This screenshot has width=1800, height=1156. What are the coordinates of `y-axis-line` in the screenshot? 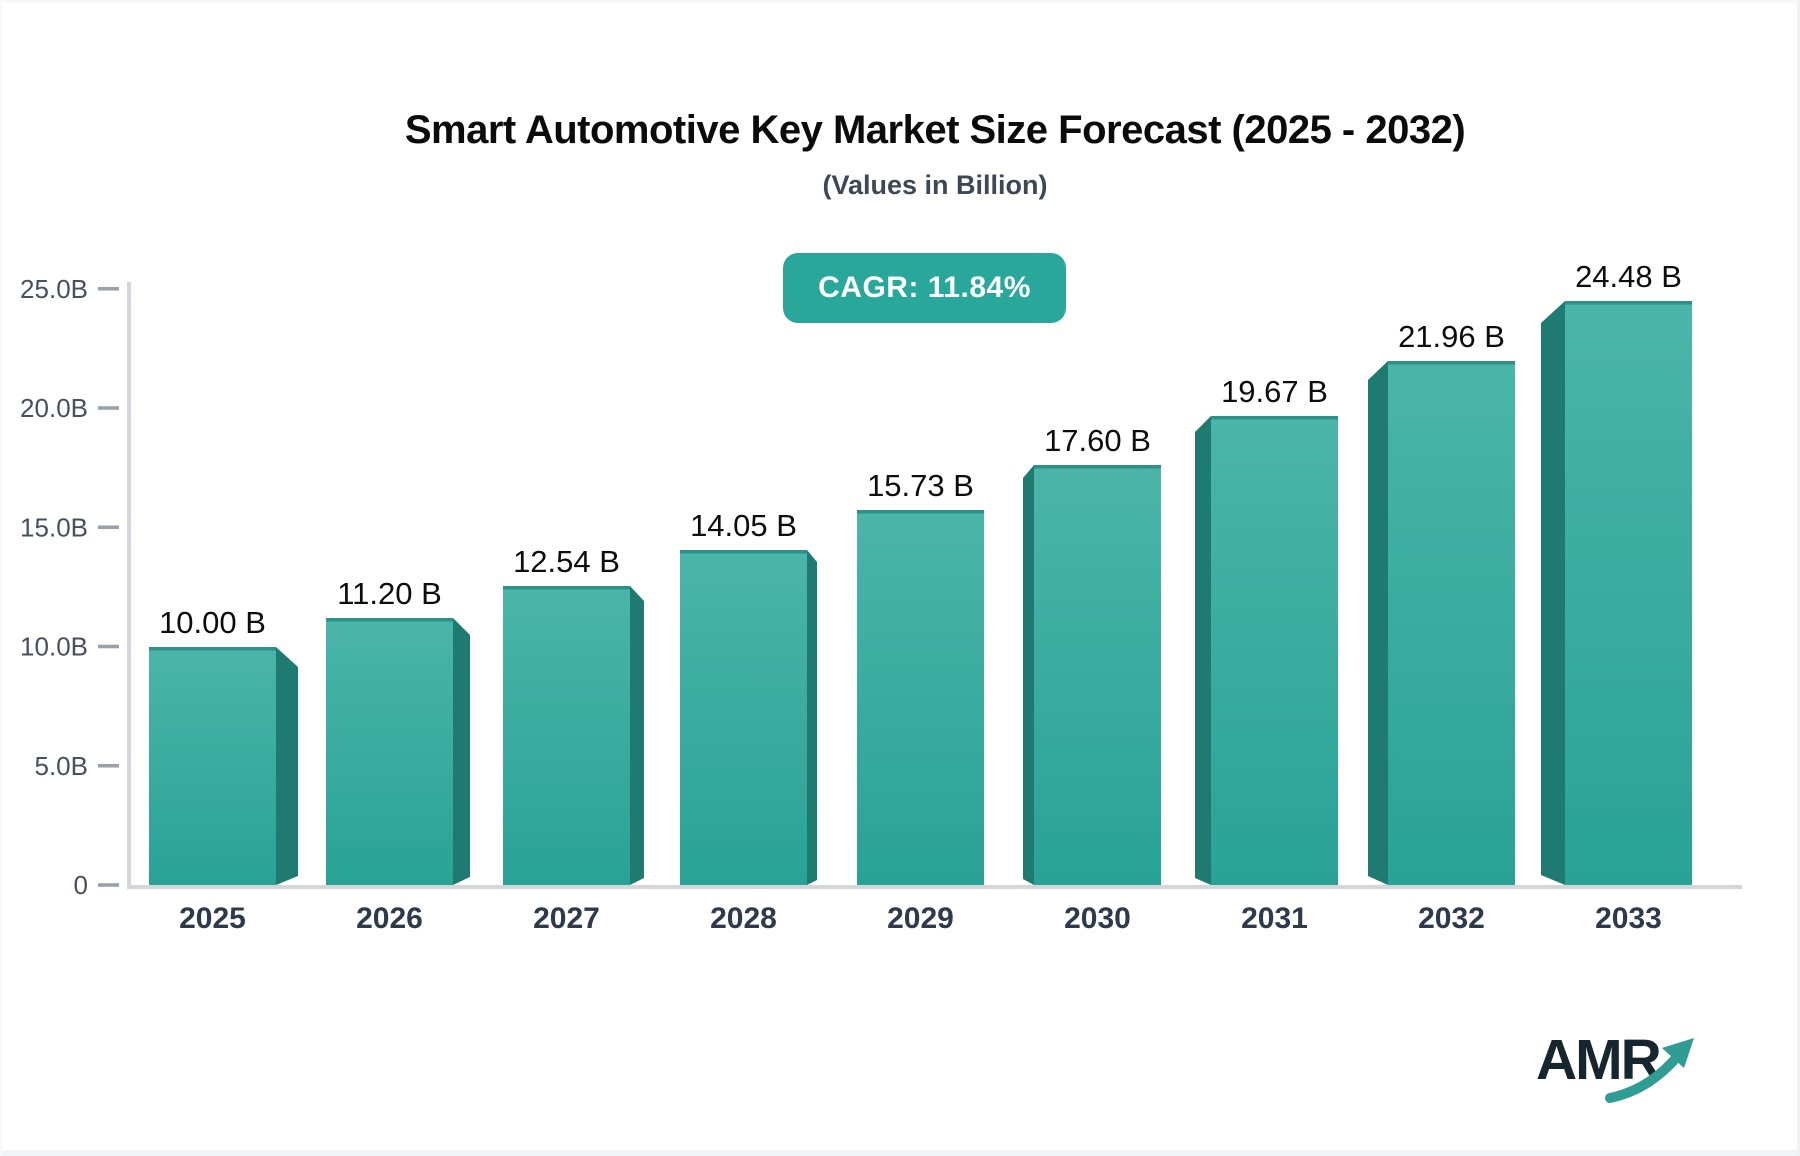 It's located at (129, 585).